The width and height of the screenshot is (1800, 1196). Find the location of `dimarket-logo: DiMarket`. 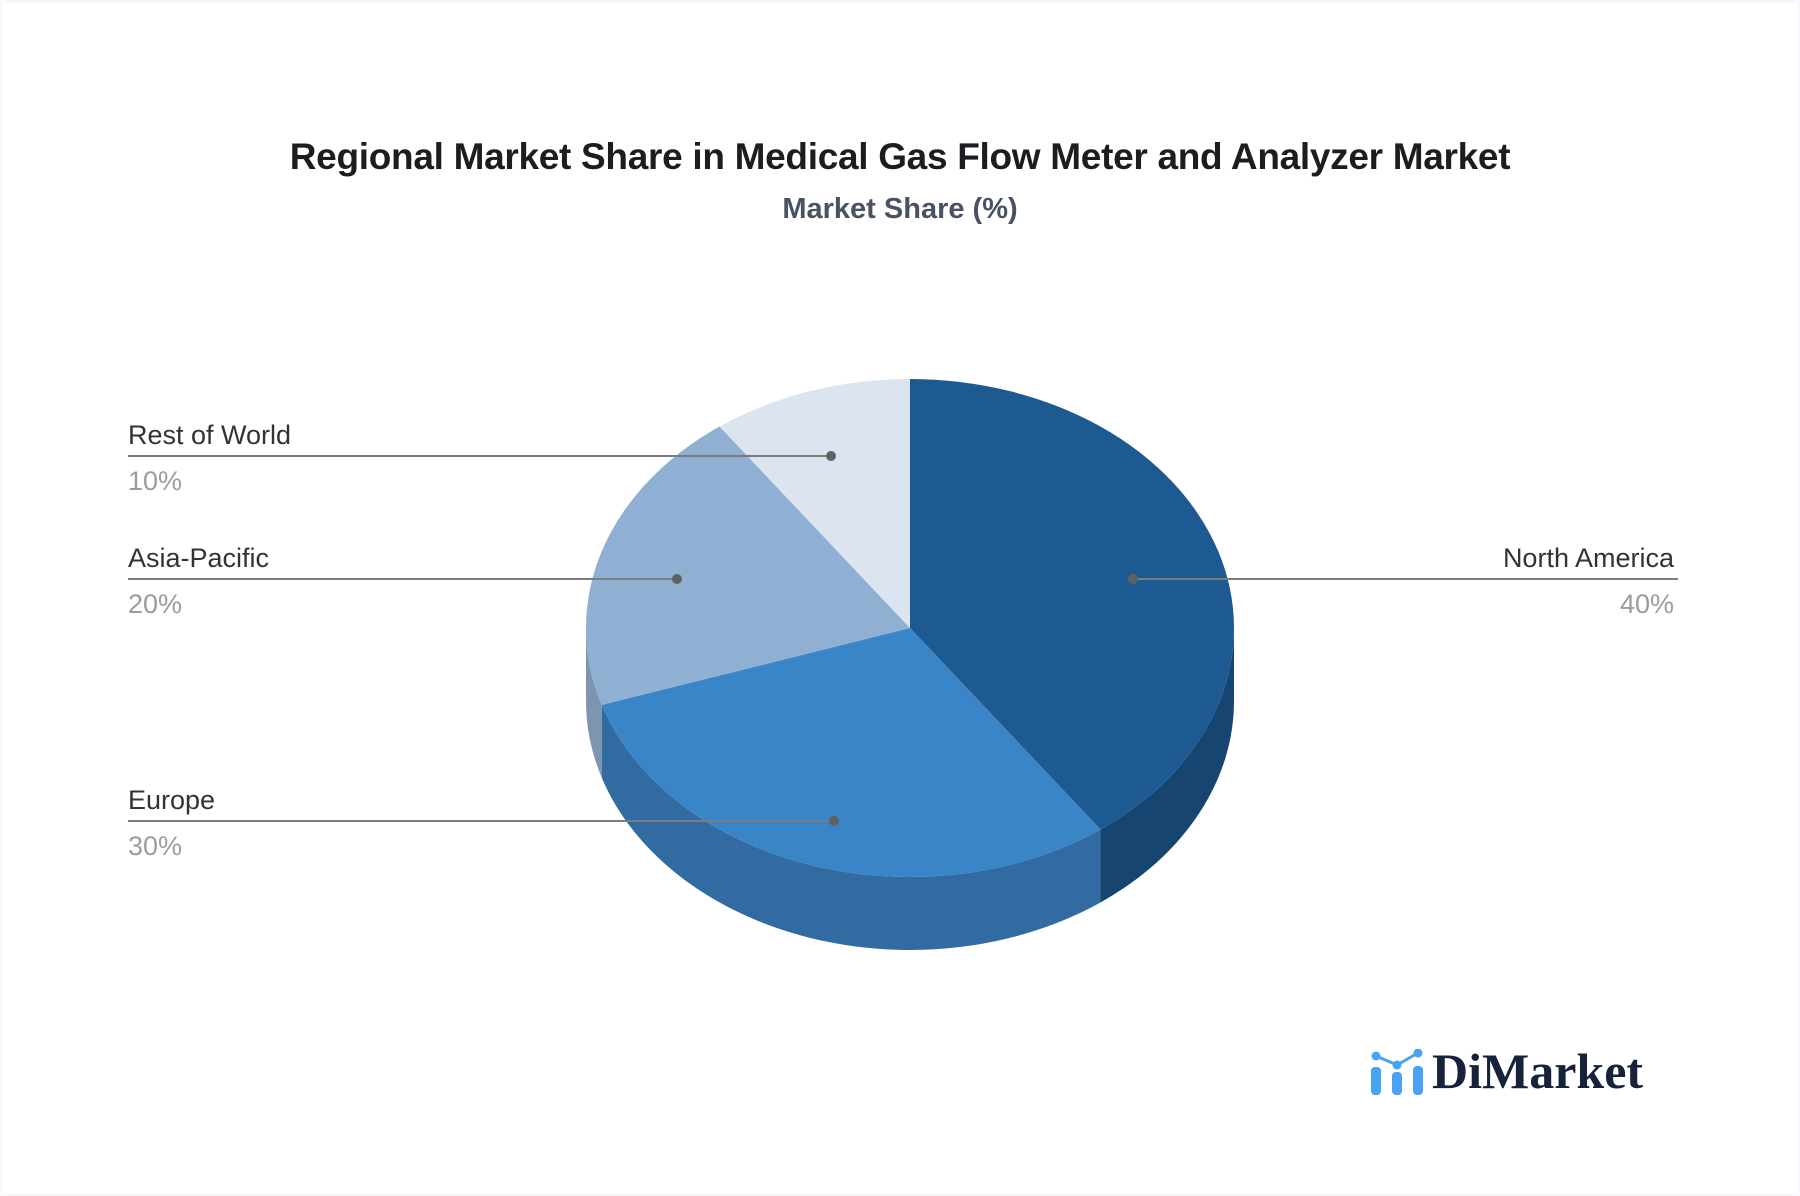

dimarket-logo: DiMarket is located at coordinates (1516, 1075).